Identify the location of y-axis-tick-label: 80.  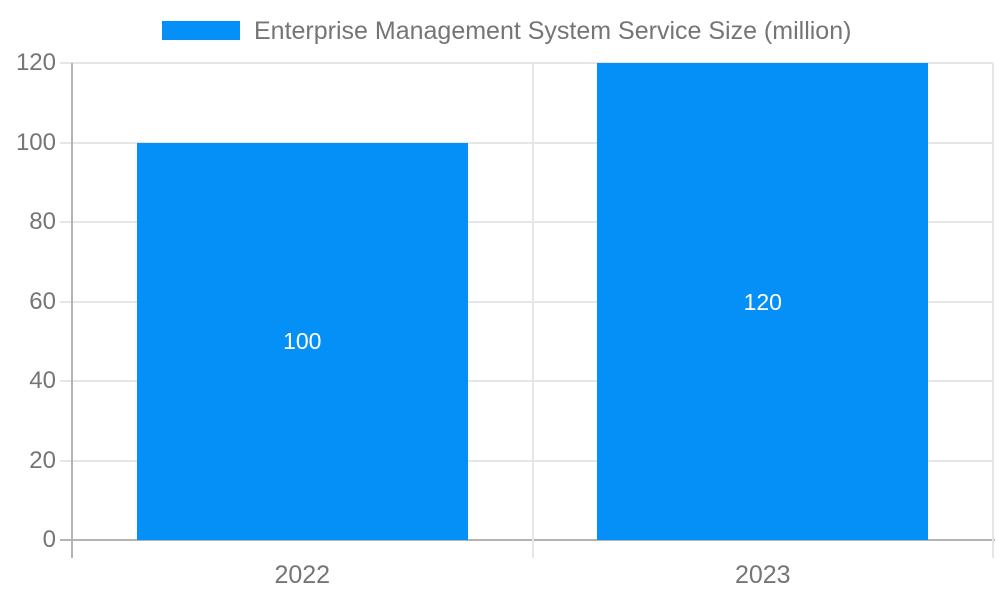
(42, 221).